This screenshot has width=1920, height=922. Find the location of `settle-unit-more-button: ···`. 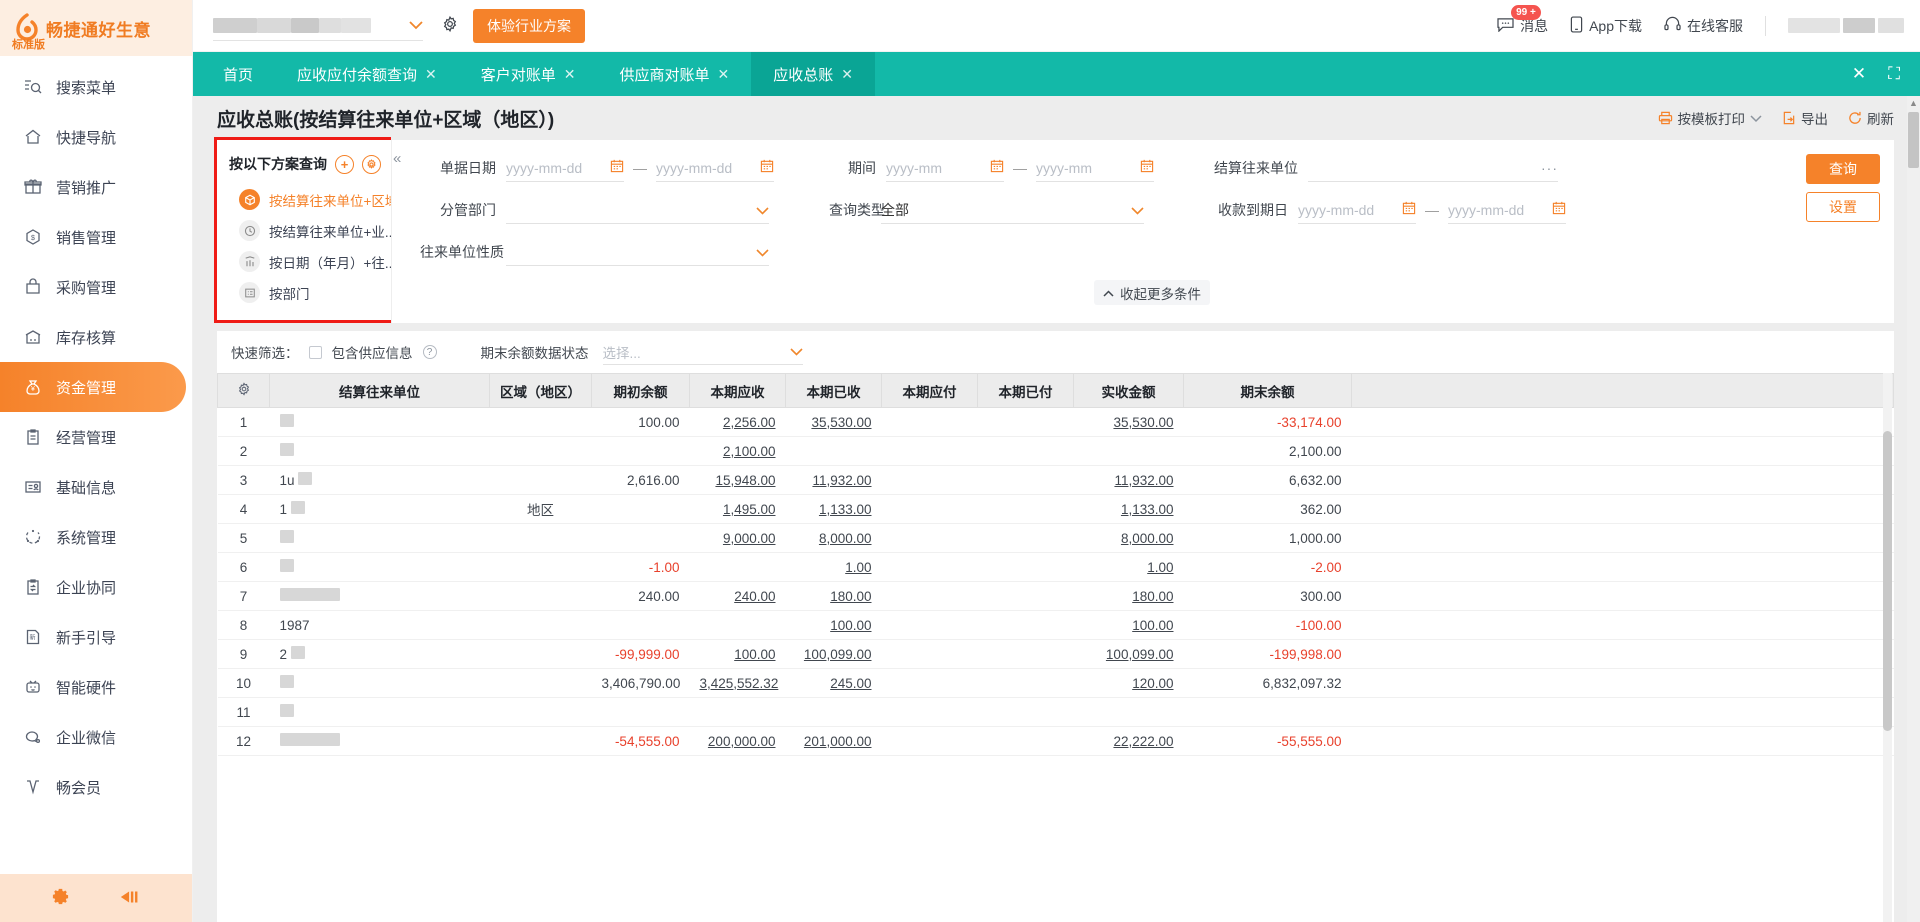

settle-unit-more-button: ··· is located at coordinates (1549, 167).